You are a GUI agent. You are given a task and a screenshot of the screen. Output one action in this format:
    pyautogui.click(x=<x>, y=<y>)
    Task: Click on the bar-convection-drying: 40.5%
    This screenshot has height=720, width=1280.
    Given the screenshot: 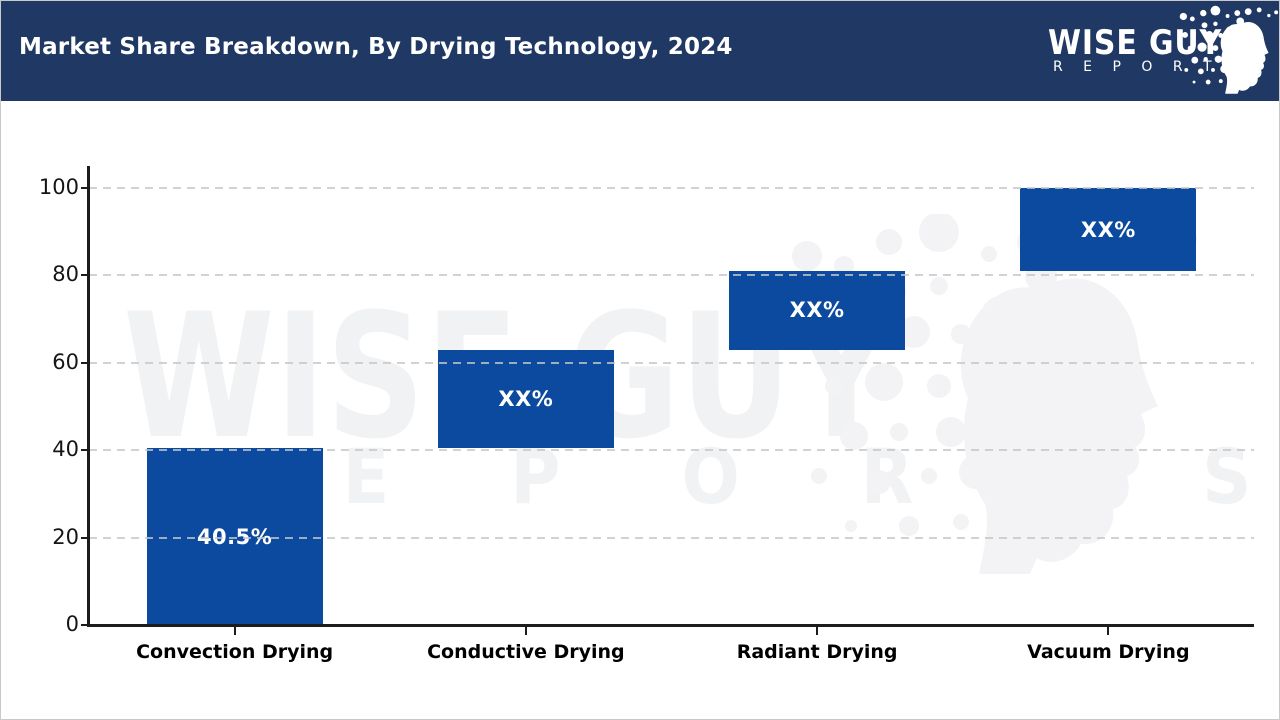 What is the action you would take?
    pyautogui.click(x=234, y=536)
    